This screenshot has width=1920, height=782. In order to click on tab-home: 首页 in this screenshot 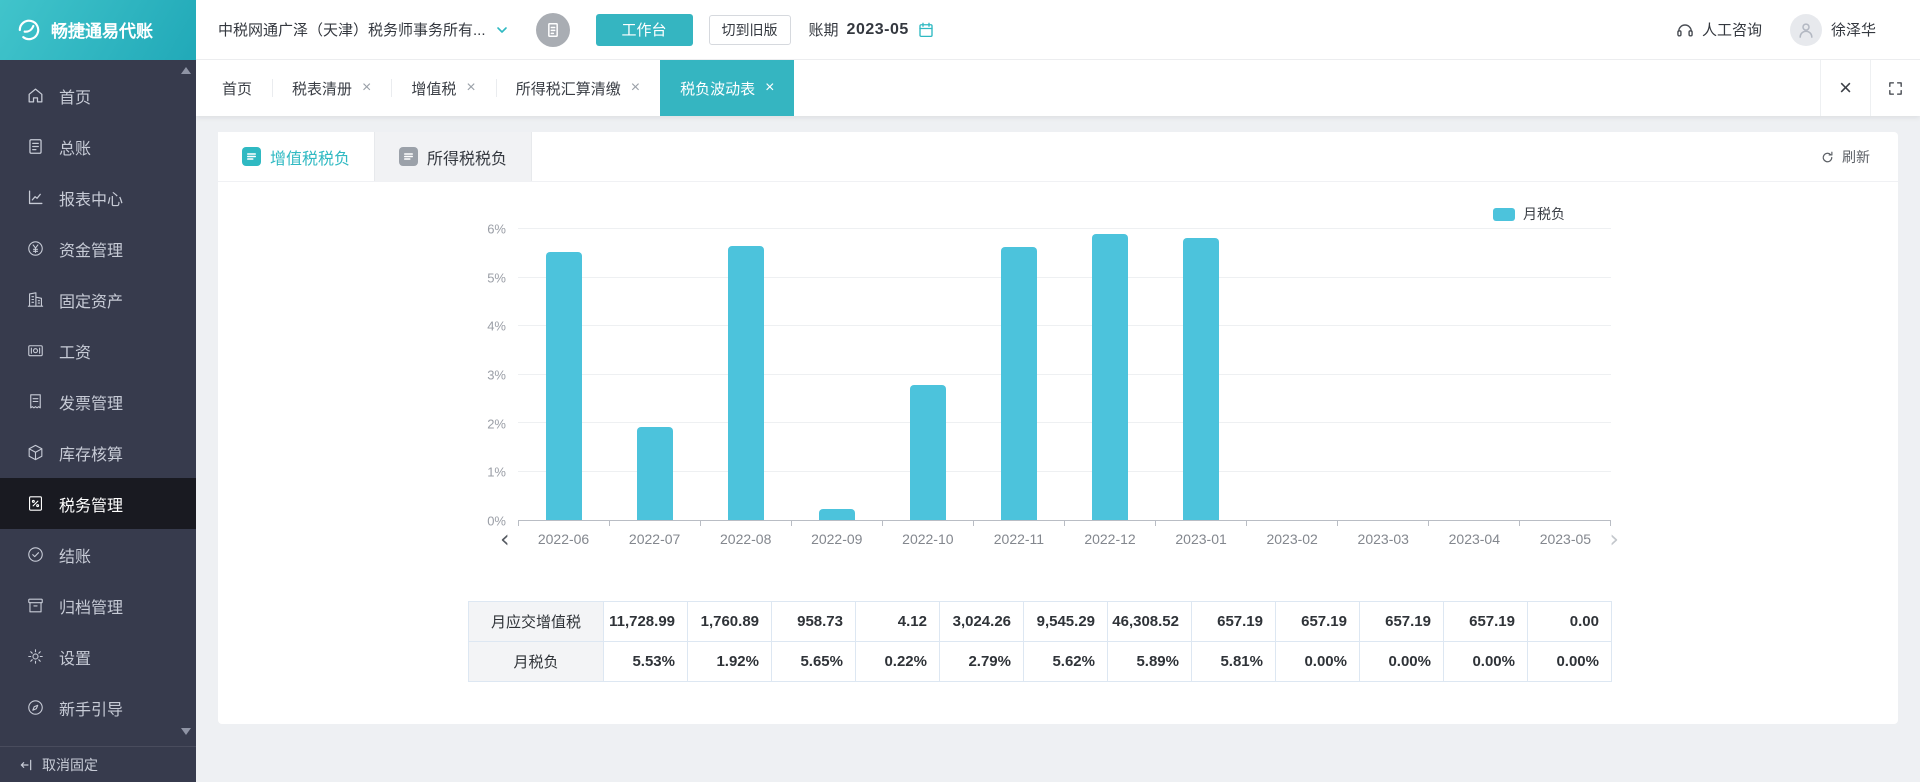, I will do `click(237, 88)`.